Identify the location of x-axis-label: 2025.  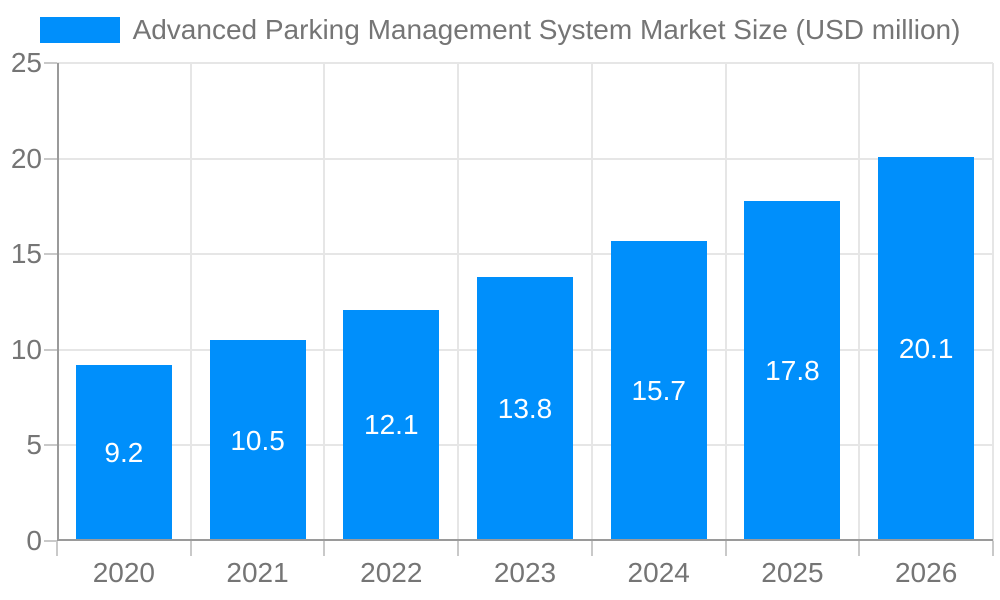
(792, 572).